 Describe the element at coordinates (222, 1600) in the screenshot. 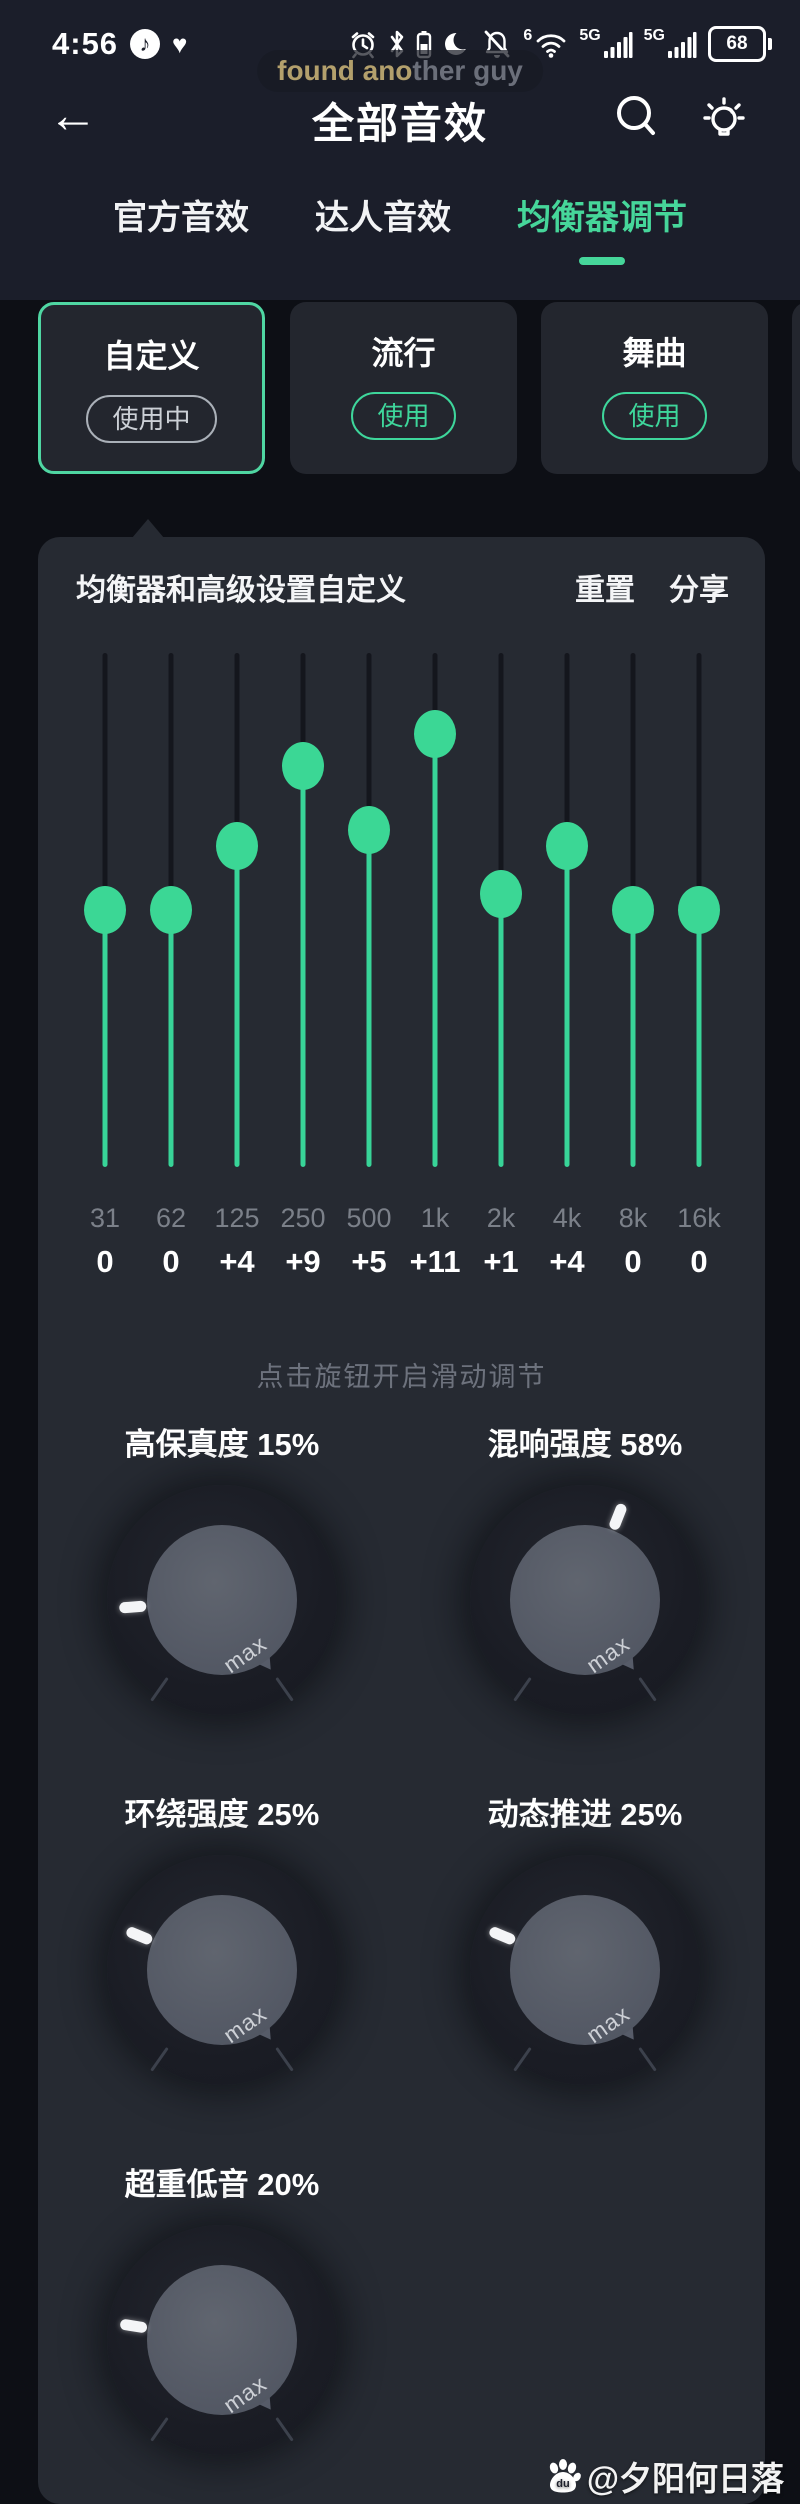

I see `fidelity-knob: max` at that location.